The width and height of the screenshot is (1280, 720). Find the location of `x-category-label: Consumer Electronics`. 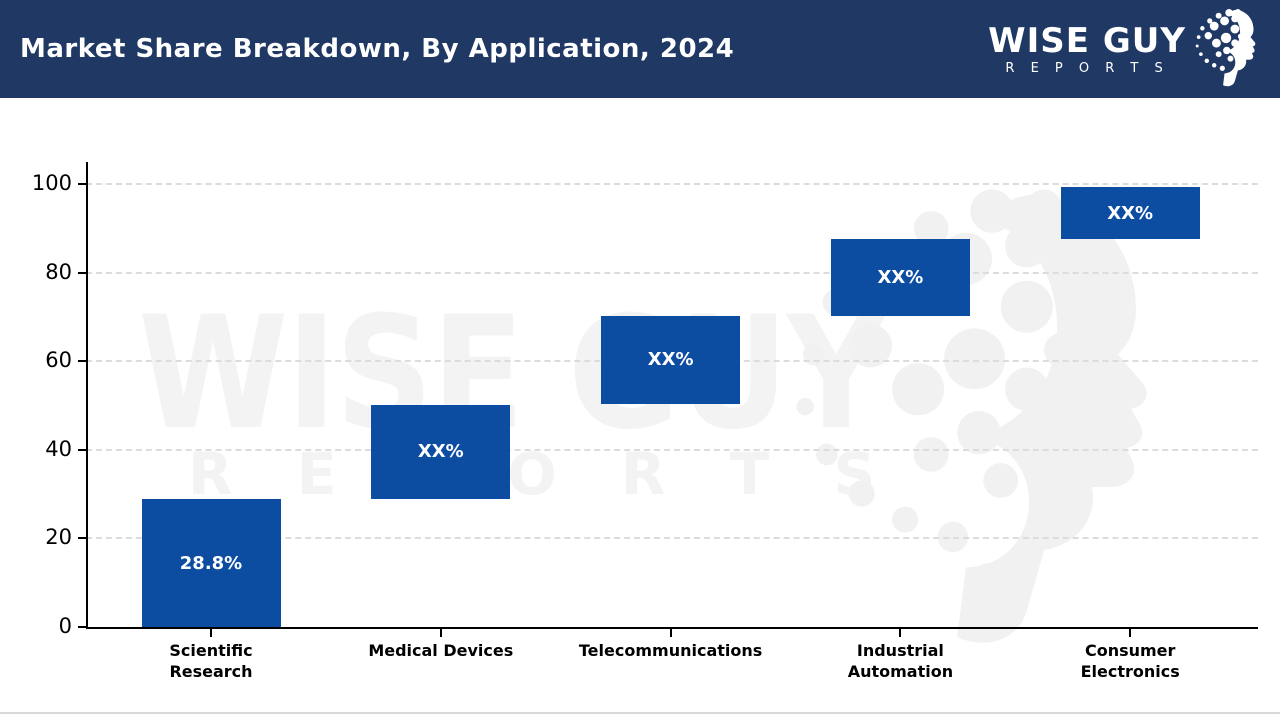

x-category-label: Consumer Electronics is located at coordinates (1130, 661).